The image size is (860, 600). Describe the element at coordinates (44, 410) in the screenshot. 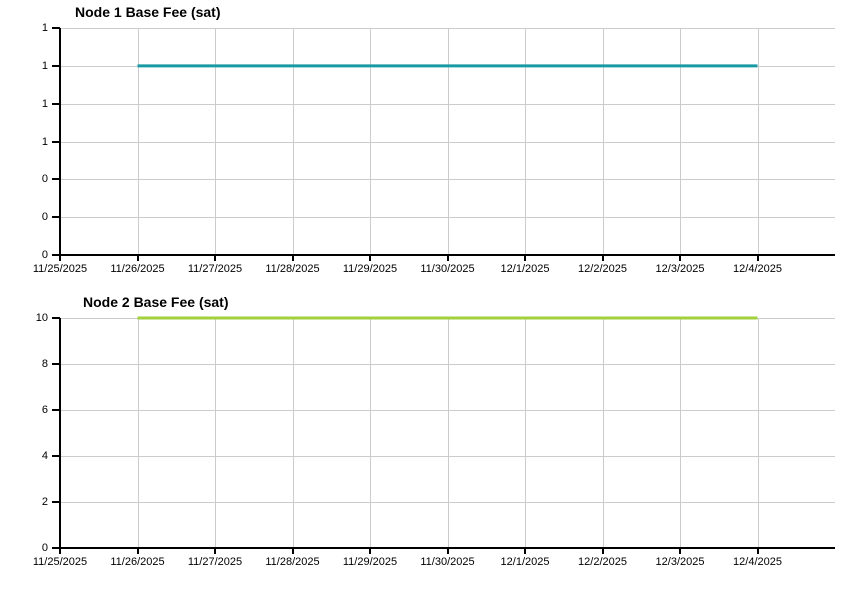

I see `y-tick-label: 6` at that location.